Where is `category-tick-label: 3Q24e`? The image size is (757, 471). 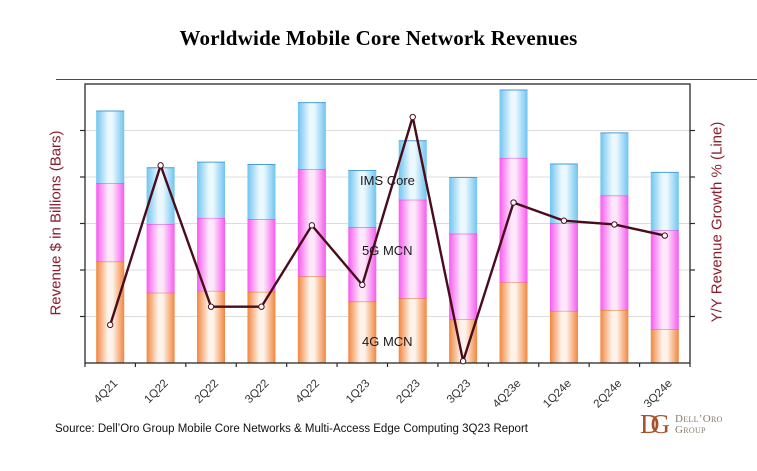 category-tick-label: 3Q24e is located at coordinates (658, 394).